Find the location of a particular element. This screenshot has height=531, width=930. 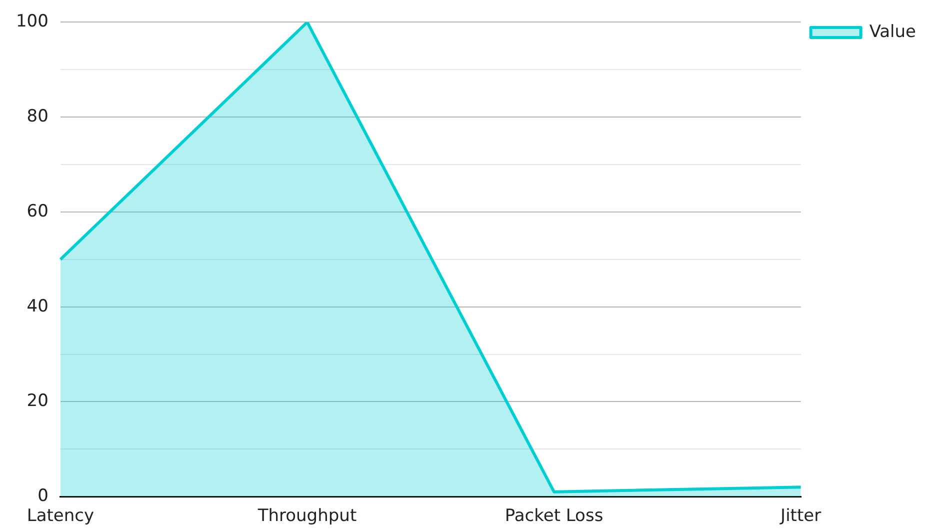

y-tick-label: 40 is located at coordinates (37, 306).